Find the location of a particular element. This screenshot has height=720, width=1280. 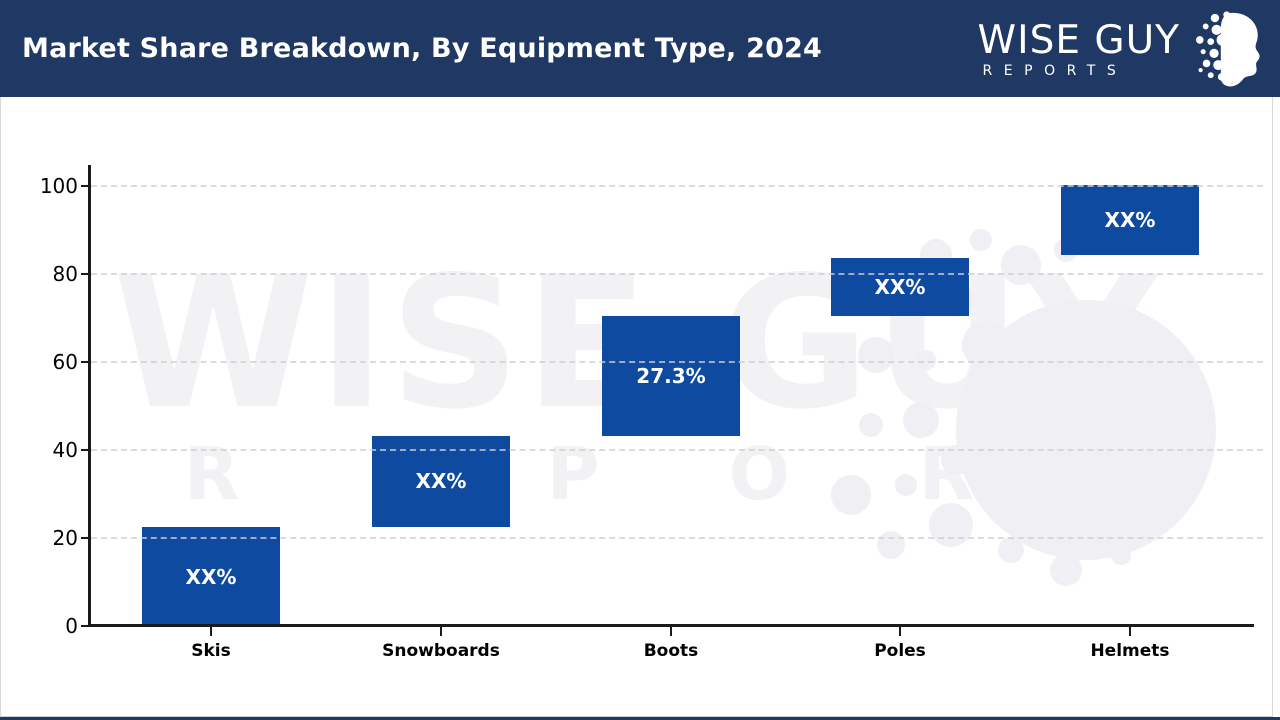

bar-value-label: 27.3% is located at coordinates (671, 375).